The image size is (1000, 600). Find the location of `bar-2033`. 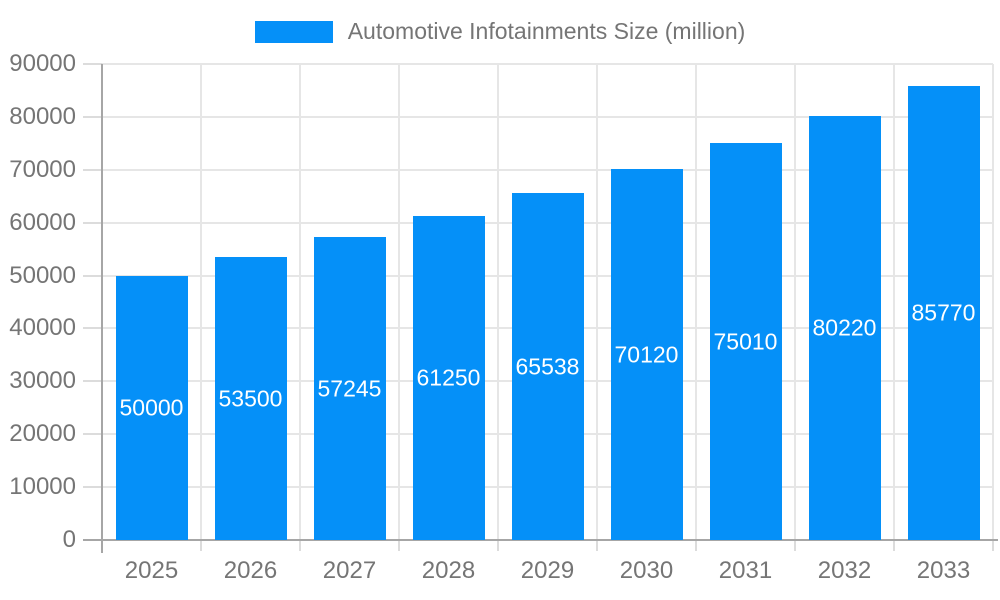

bar-2033 is located at coordinates (943, 313).